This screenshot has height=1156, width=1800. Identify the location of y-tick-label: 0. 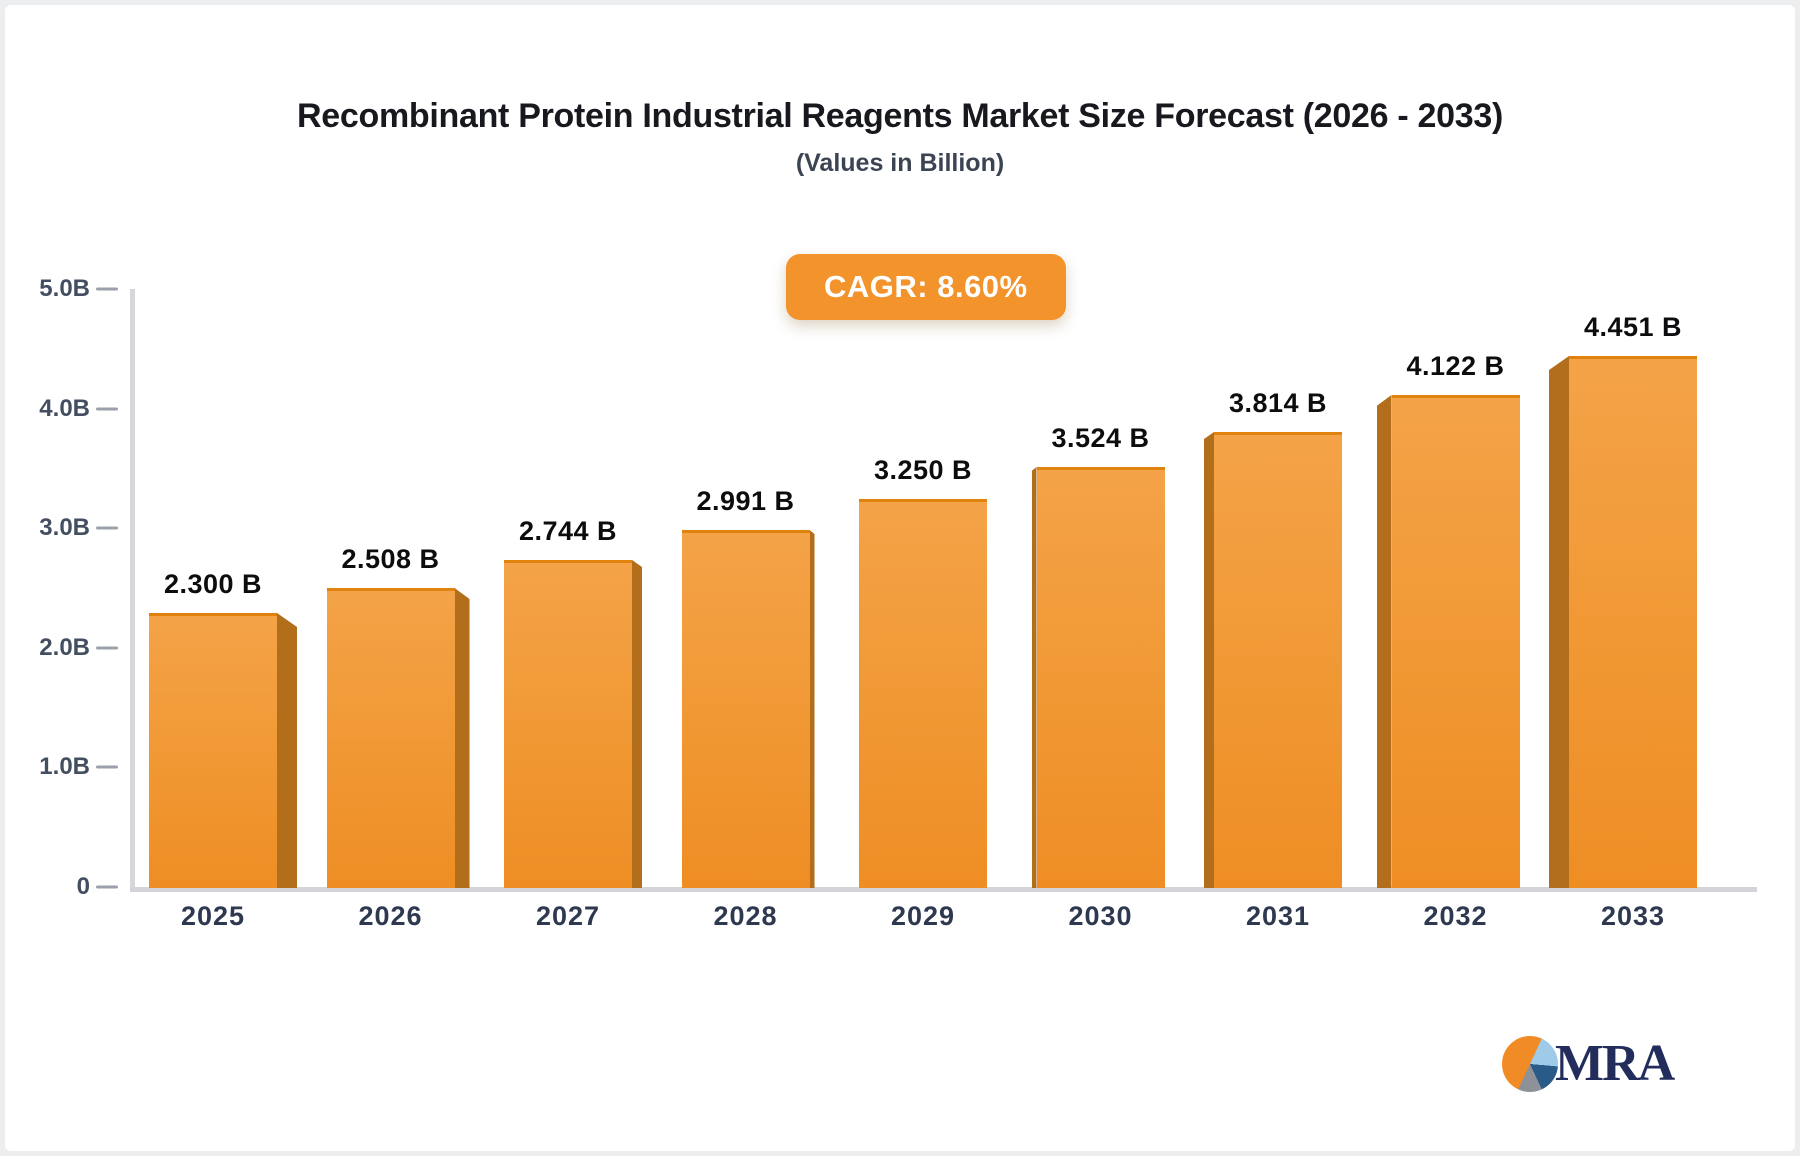
(83, 886).